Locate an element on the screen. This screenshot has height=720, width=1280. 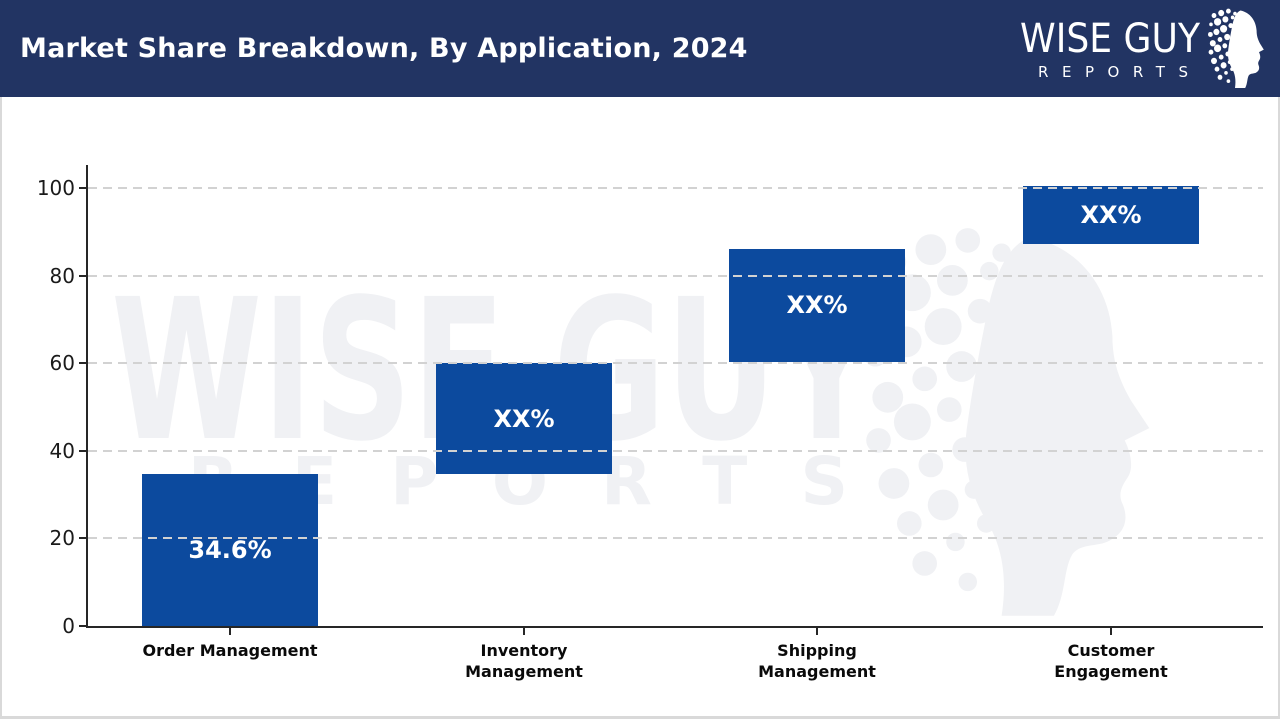
y-tick-label: 0 is located at coordinates (68, 626).